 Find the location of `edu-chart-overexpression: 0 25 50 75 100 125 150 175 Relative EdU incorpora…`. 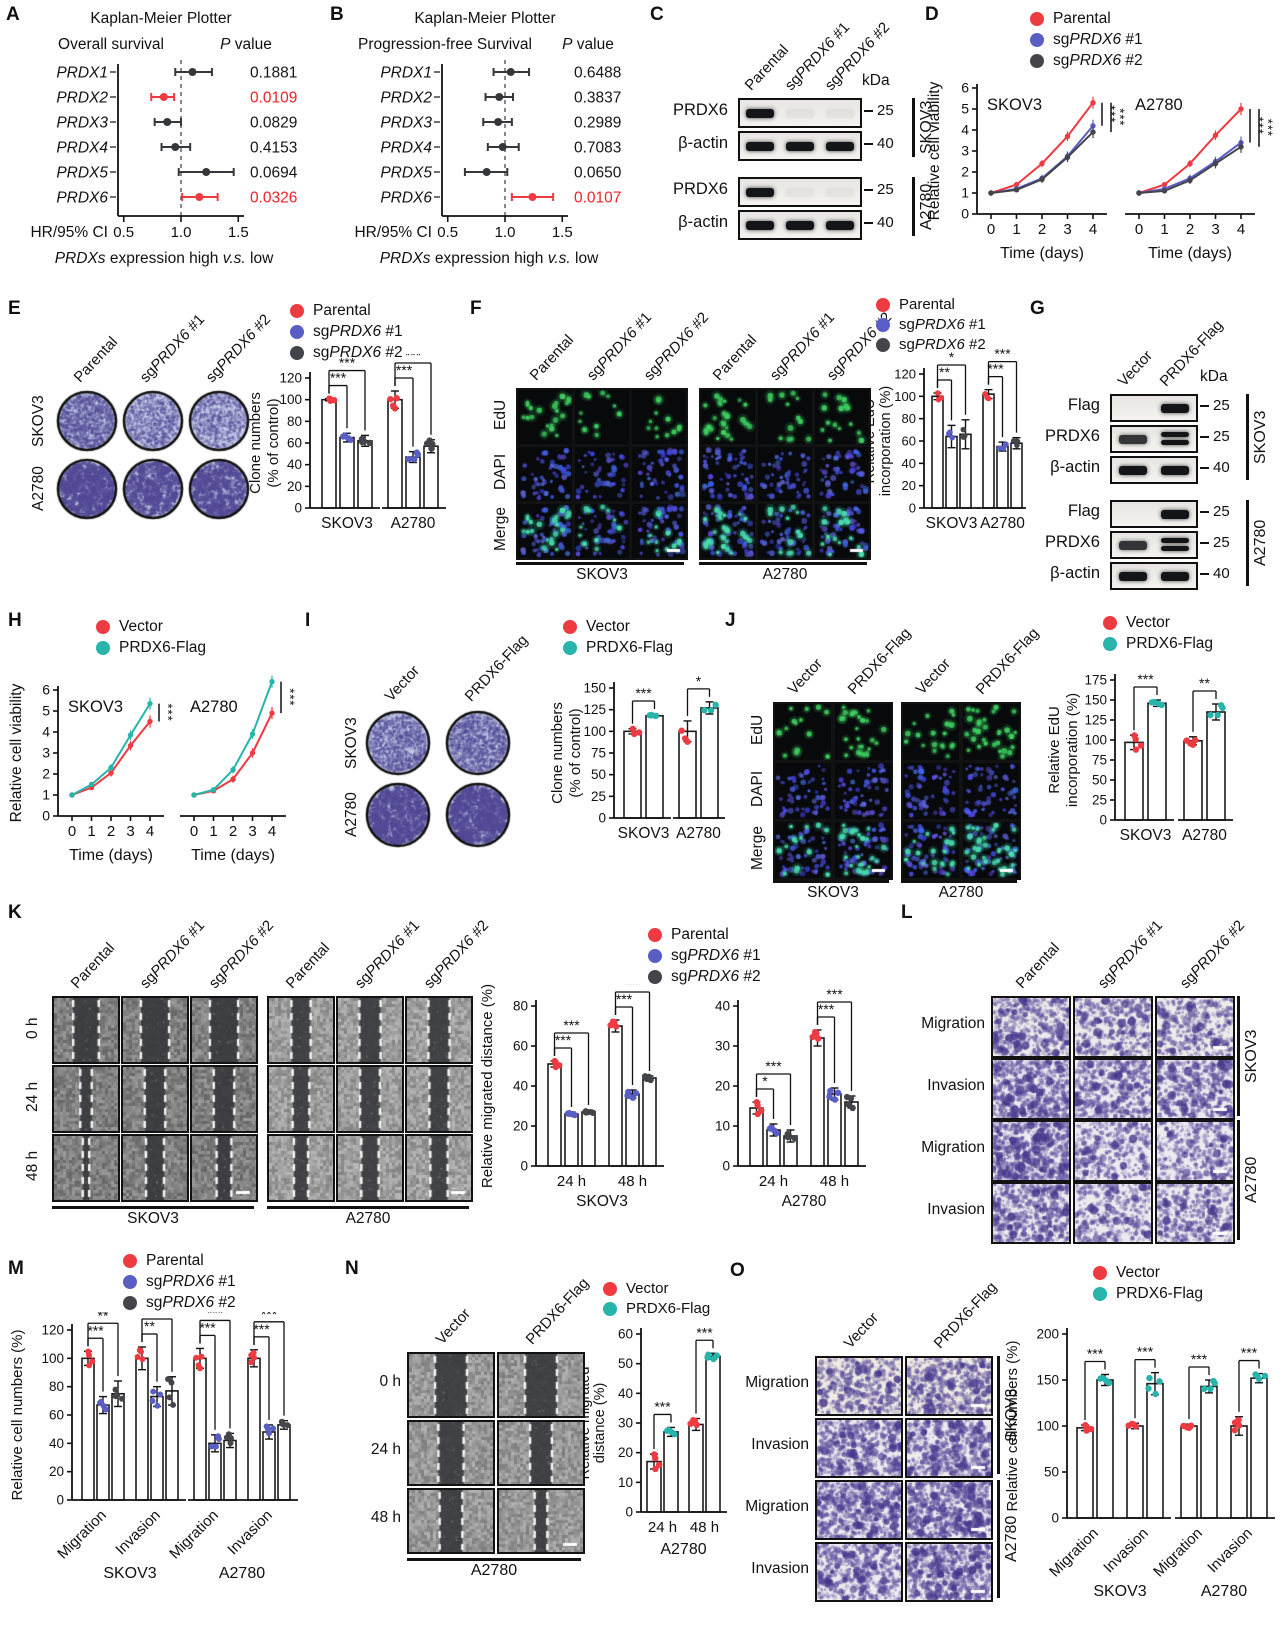

edu-chart-overexpression: 0 25 50 75 100 125 150 175 Relative EdU incorpora… is located at coordinates (1165, 781).